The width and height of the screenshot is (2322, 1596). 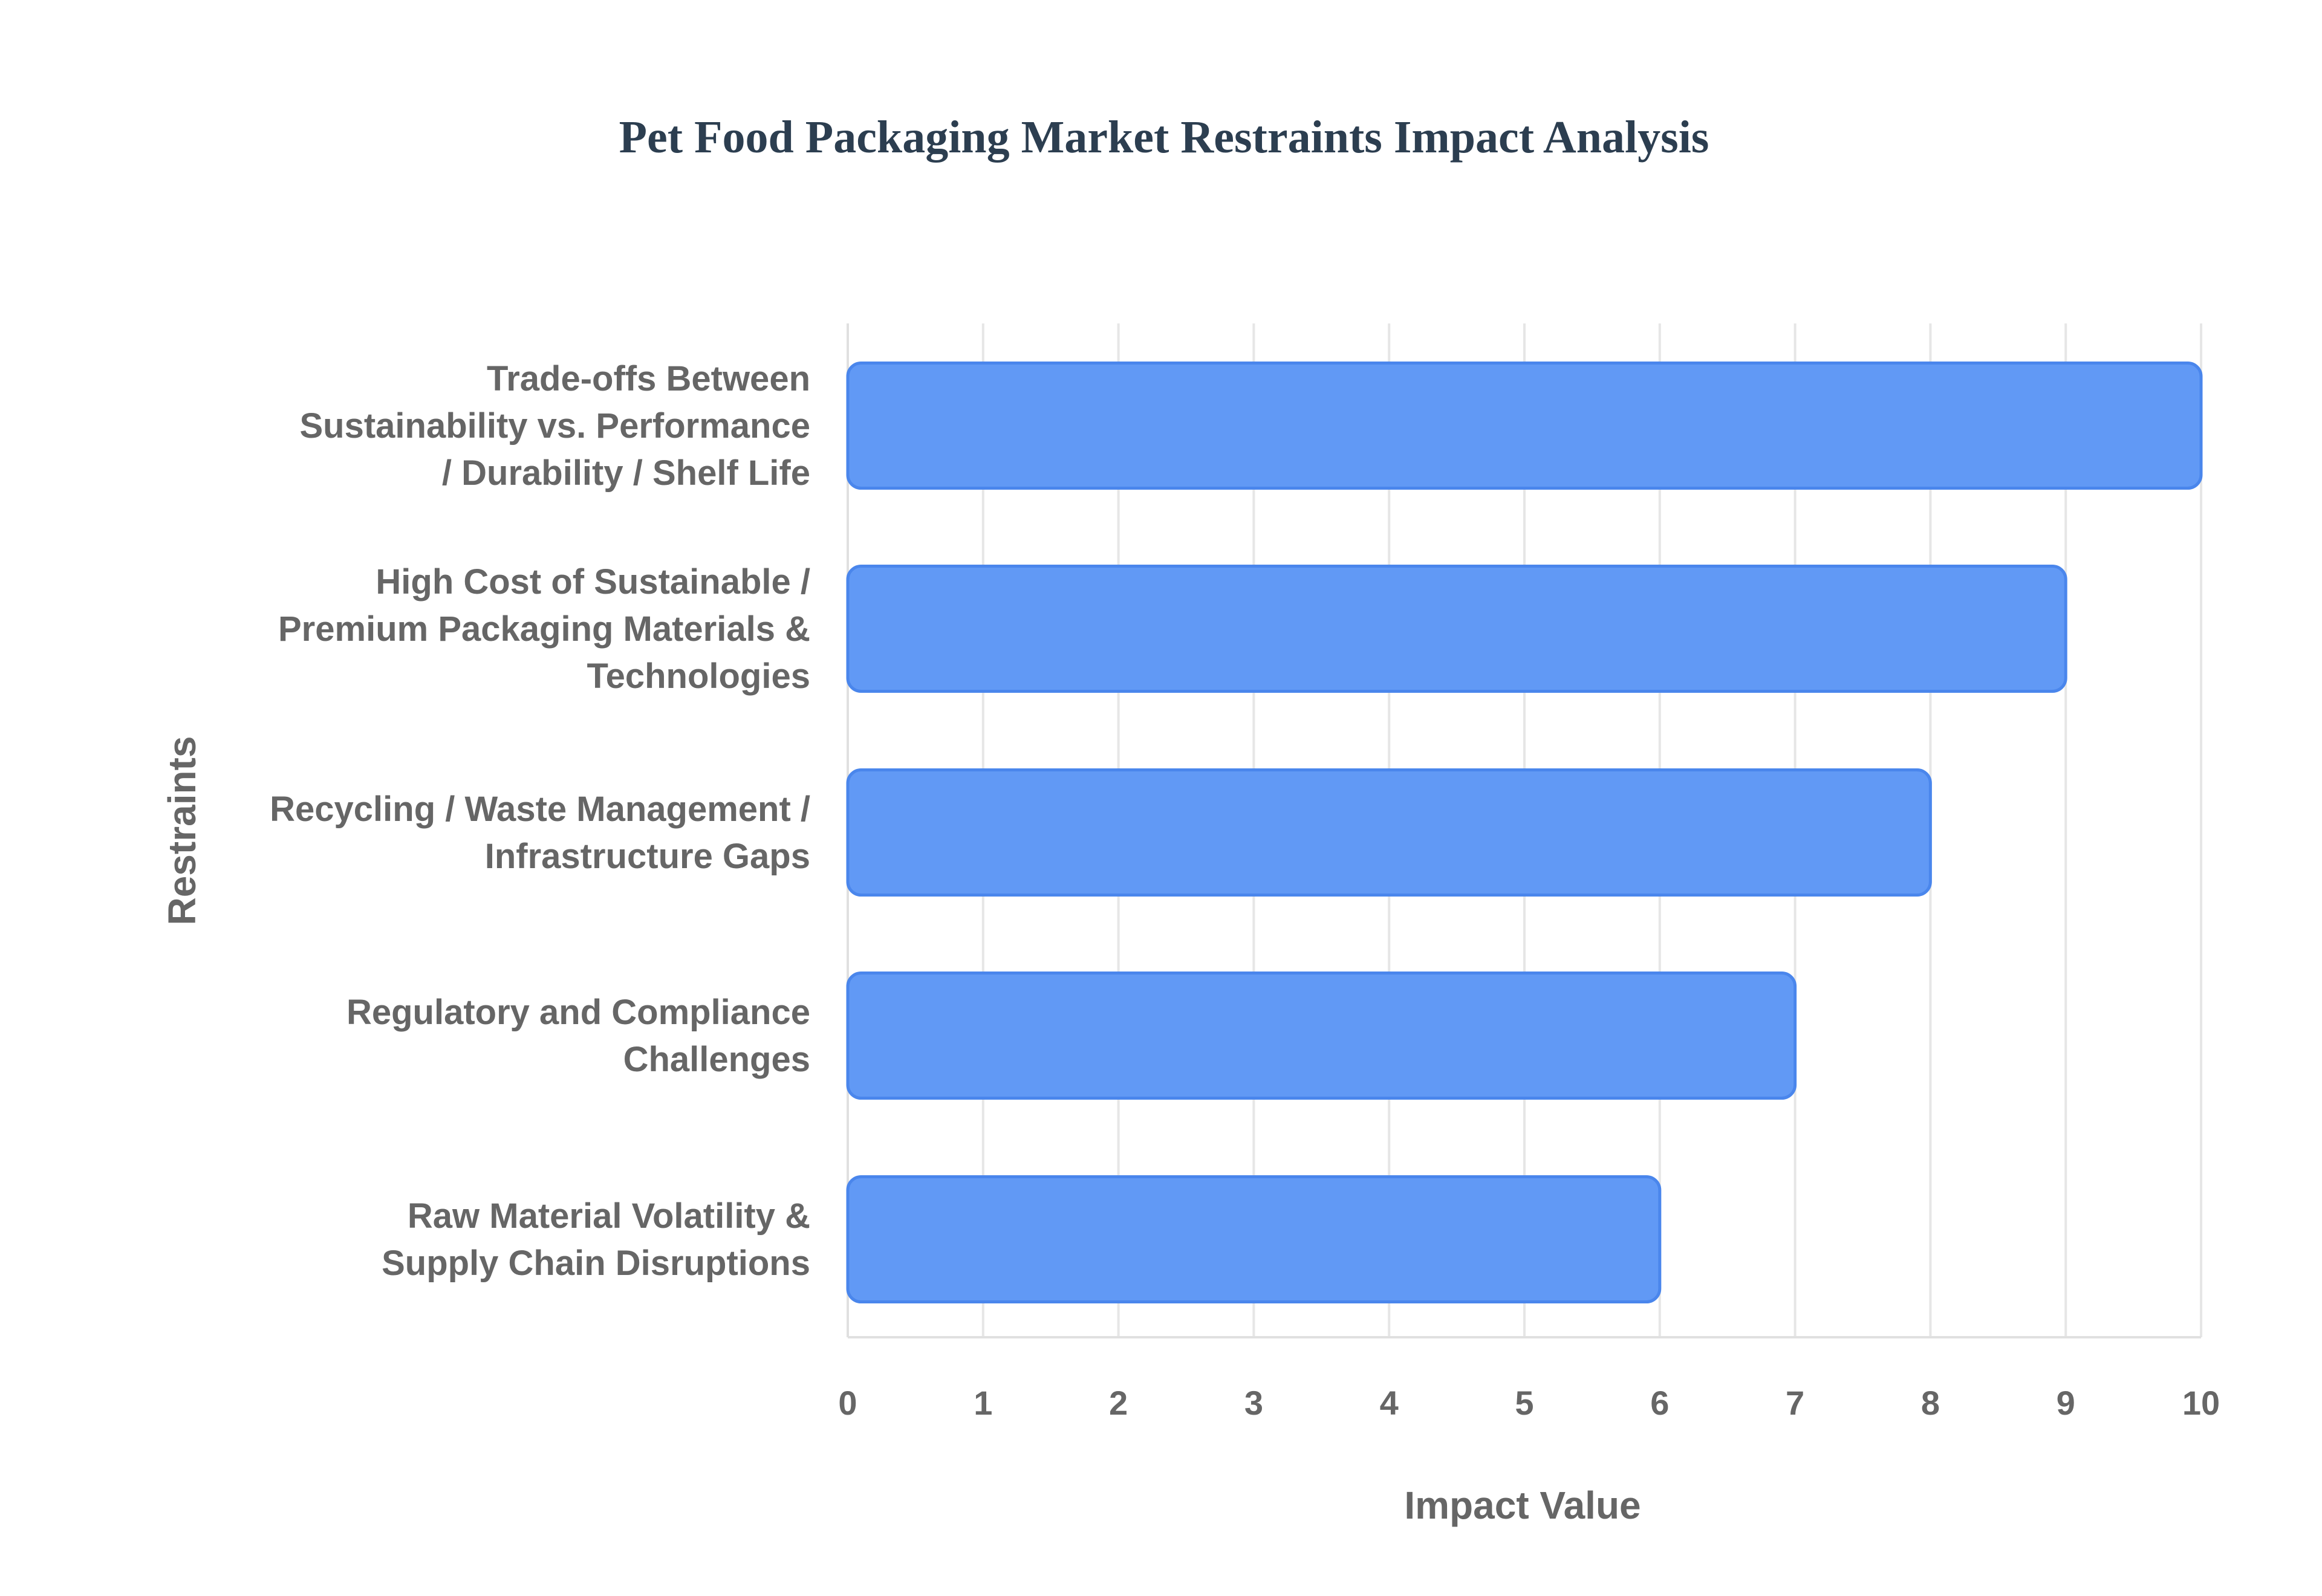 What do you see at coordinates (182, 831) in the screenshot?
I see `y-axis-title: Restraints` at bounding box center [182, 831].